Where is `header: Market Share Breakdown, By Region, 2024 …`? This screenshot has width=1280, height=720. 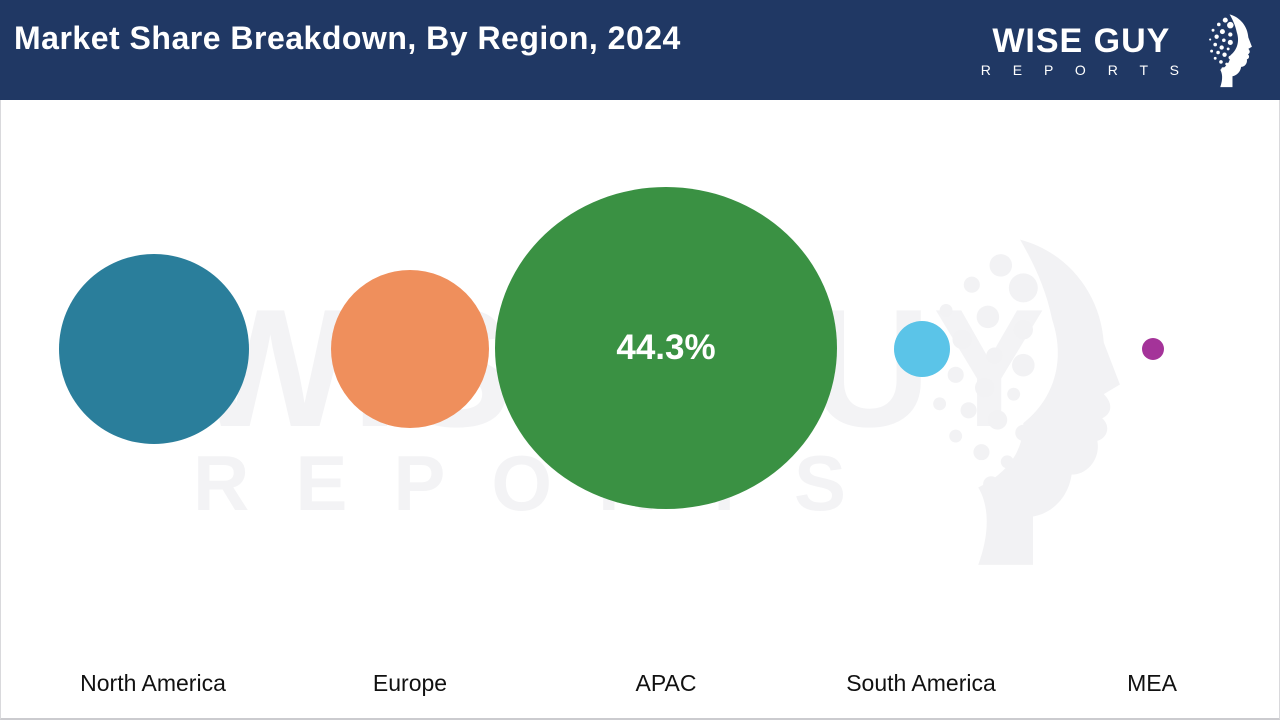 header: Market Share Breakdown, By Region, 2024 … is located at coordinates (640, 50).